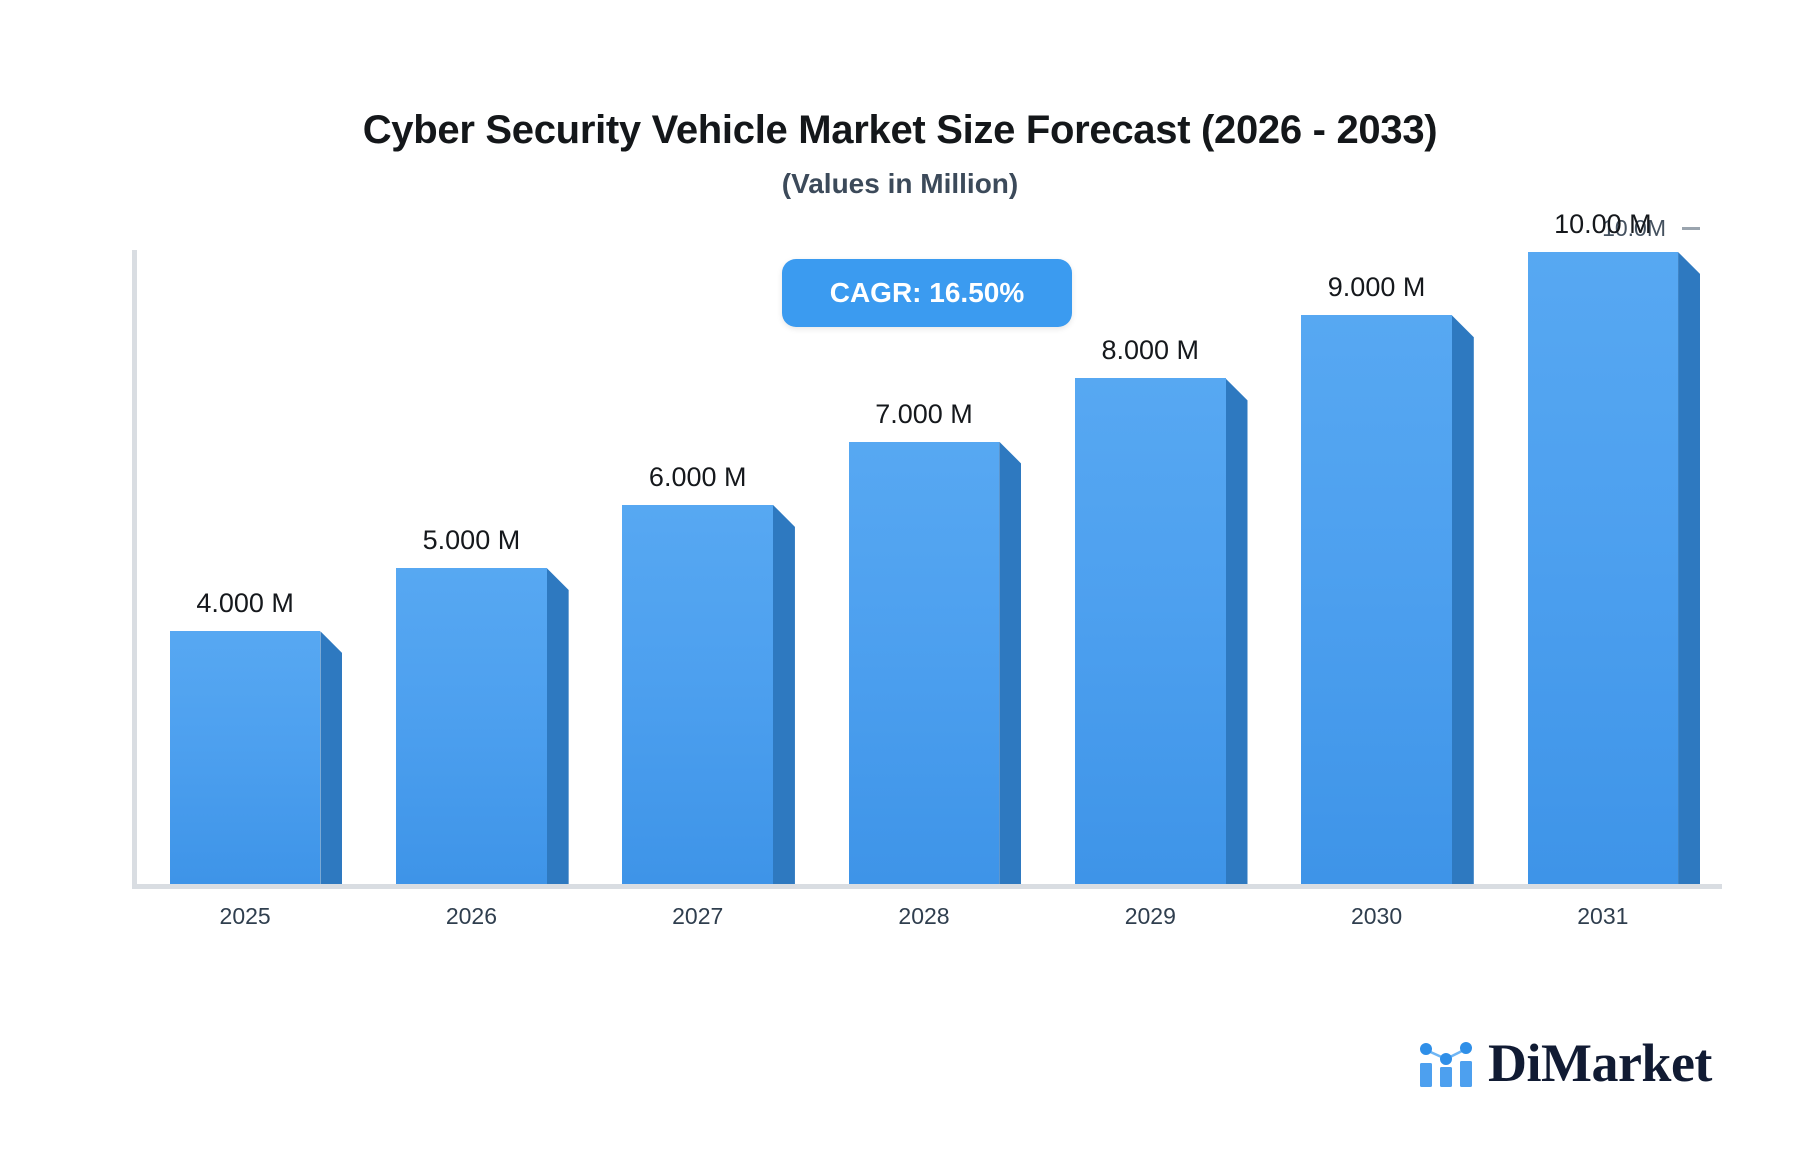 The image size is (1800, 1156). Describe the element at coordinates (1600, 1063) in the screenshot. I see `brand-name: DiMarket` at that location.